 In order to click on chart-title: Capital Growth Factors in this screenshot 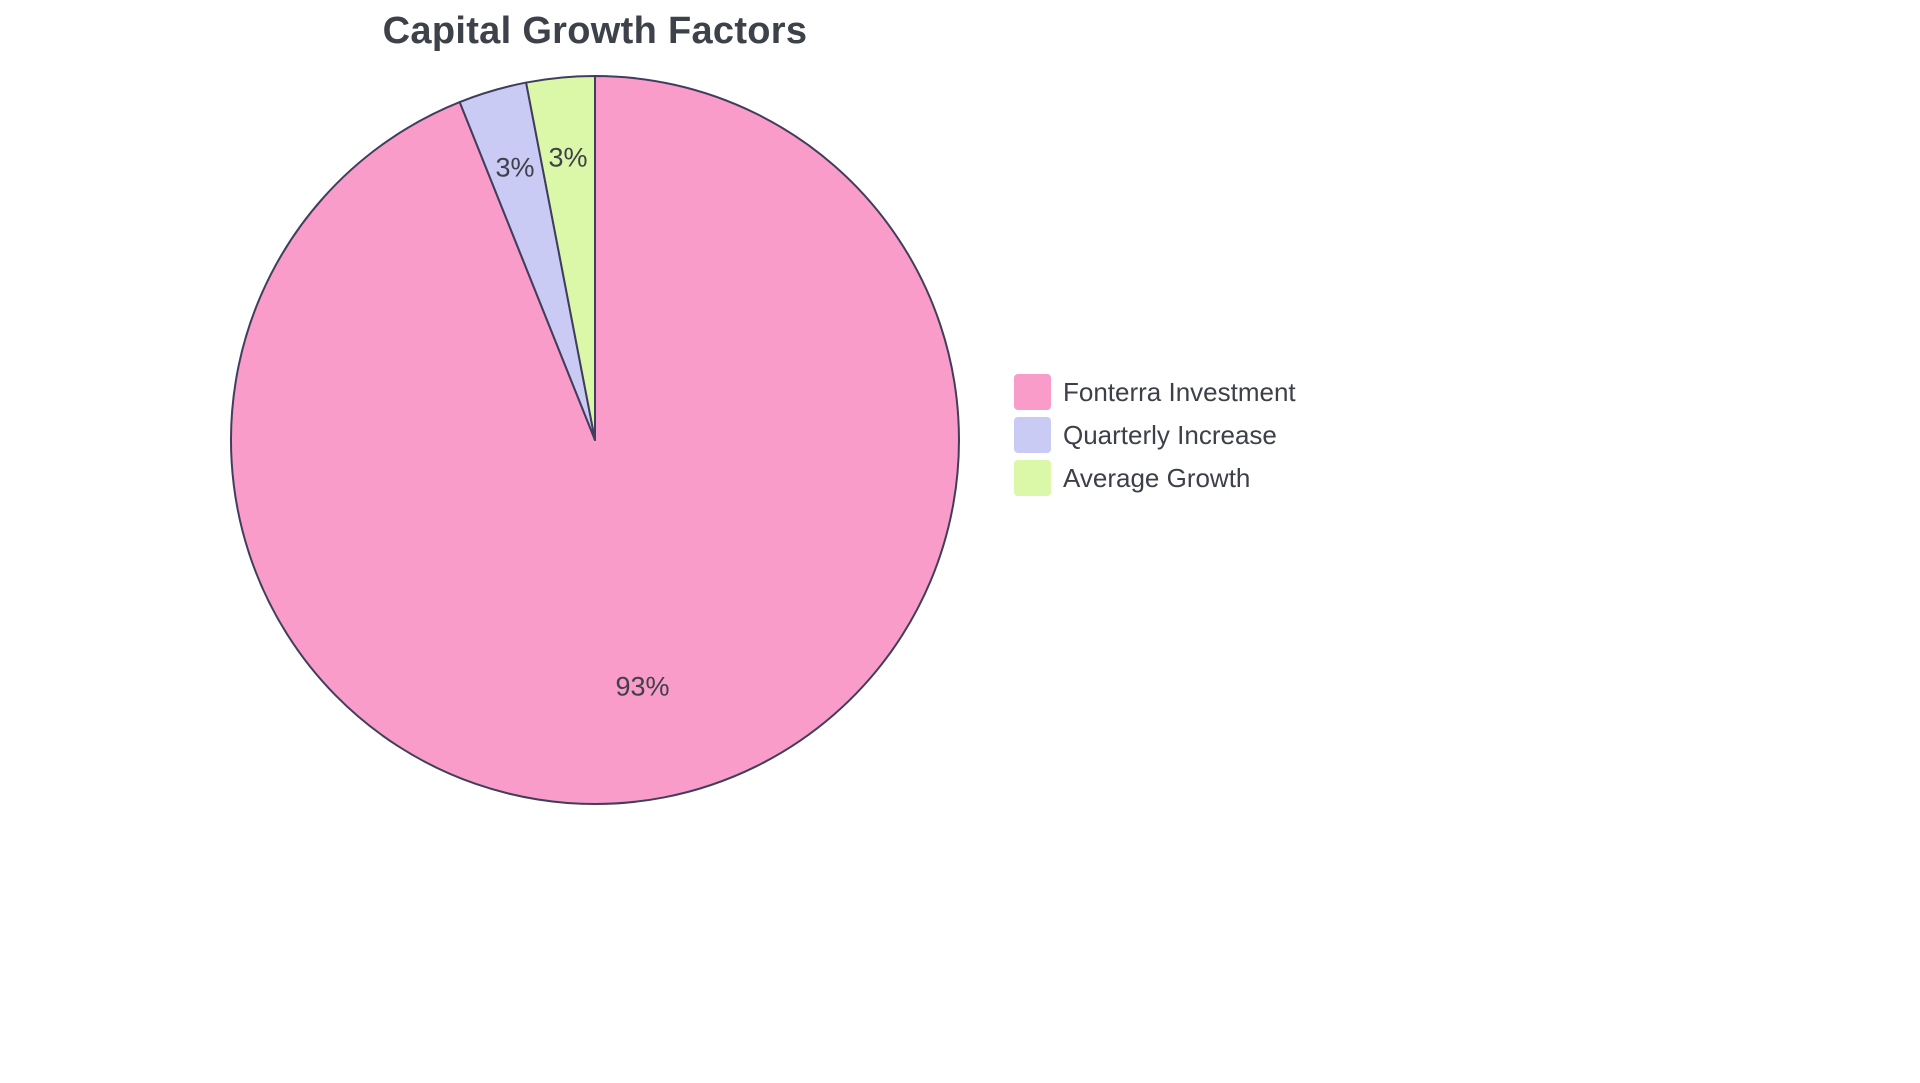, I will do `click(595, 31)`.